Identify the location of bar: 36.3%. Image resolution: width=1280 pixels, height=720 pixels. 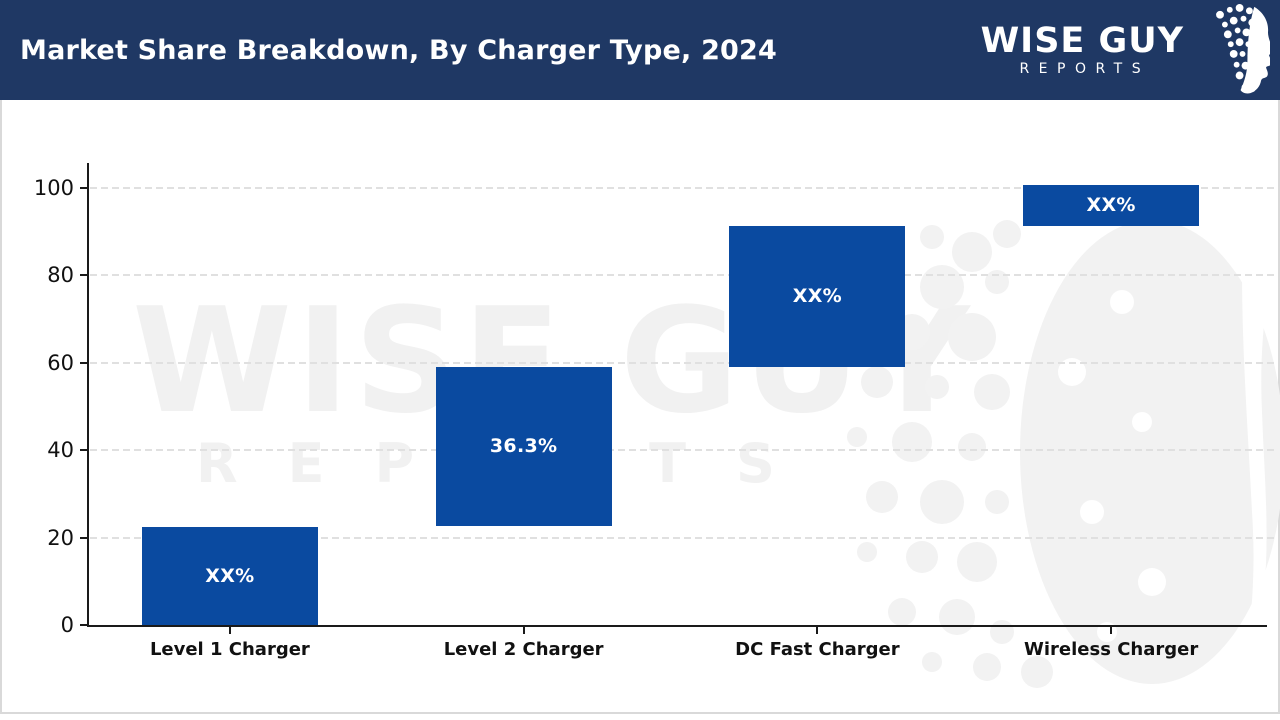
(523, 446).